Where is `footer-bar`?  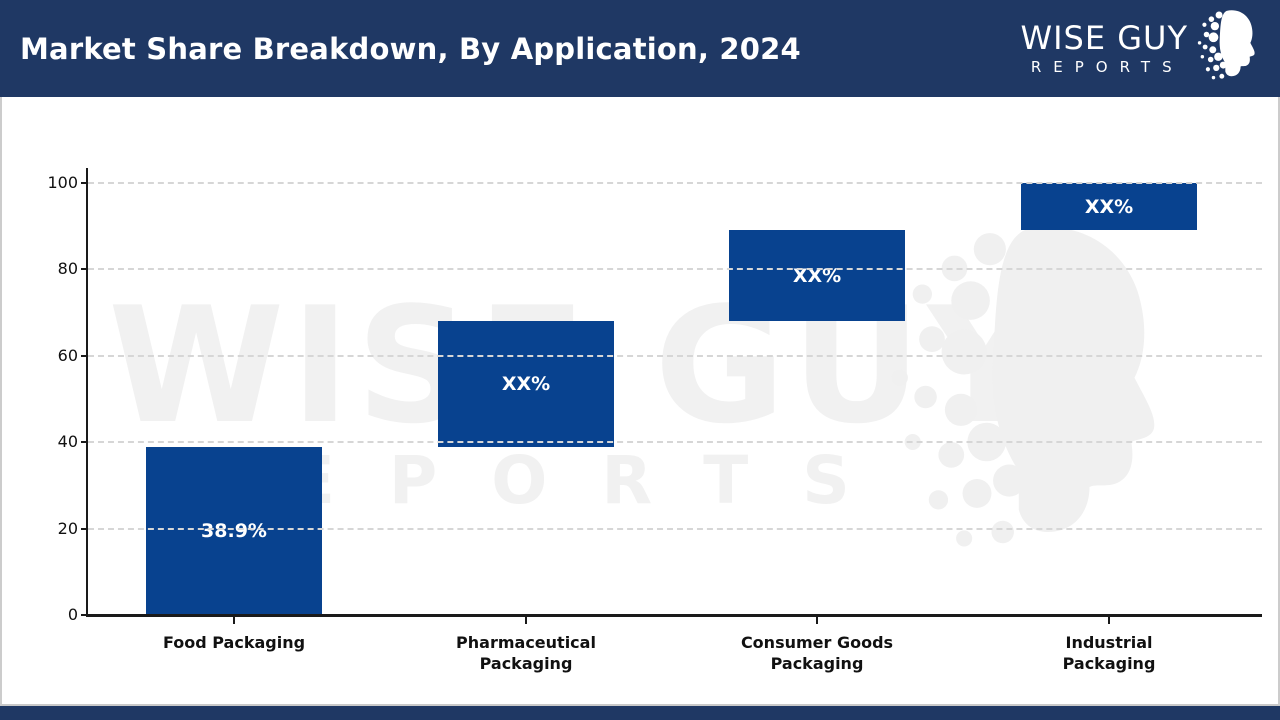 footer-bar is located at coordinates (640, 713).